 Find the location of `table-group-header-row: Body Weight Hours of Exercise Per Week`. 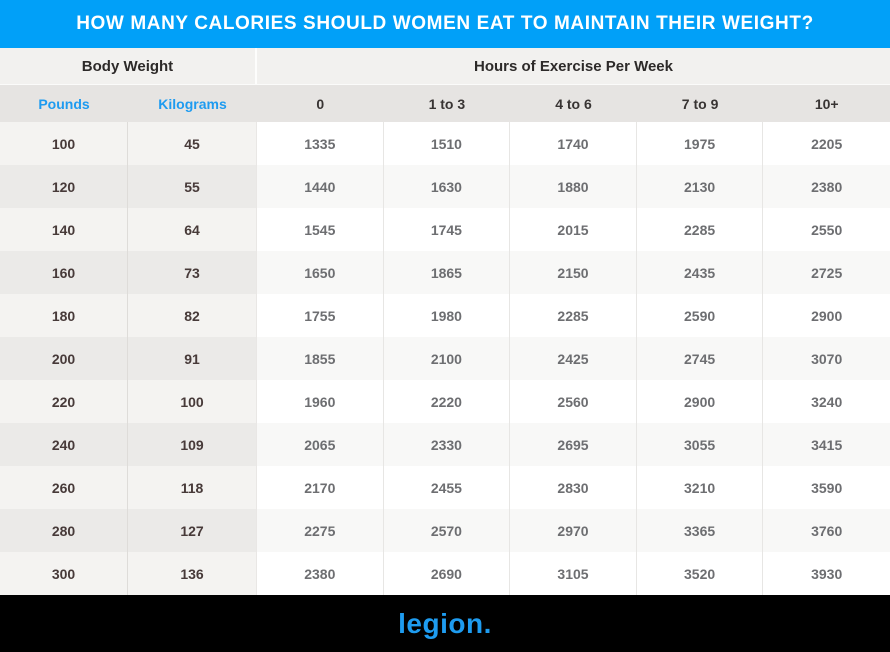

table-group-header-row: Body Weight Hours of Exercise Per Week is located at coordinates (445, 66).